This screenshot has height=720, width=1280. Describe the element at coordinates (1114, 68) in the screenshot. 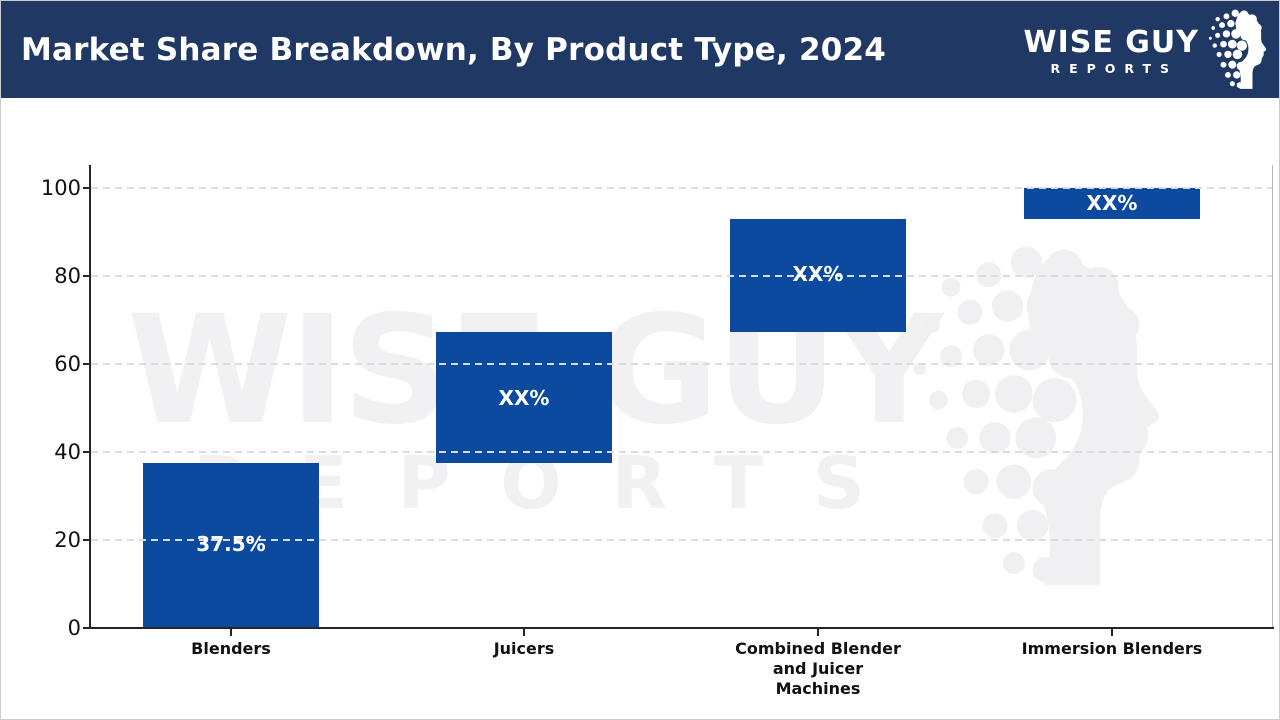

I see `brand-subtitle: REPORTS` at that location.